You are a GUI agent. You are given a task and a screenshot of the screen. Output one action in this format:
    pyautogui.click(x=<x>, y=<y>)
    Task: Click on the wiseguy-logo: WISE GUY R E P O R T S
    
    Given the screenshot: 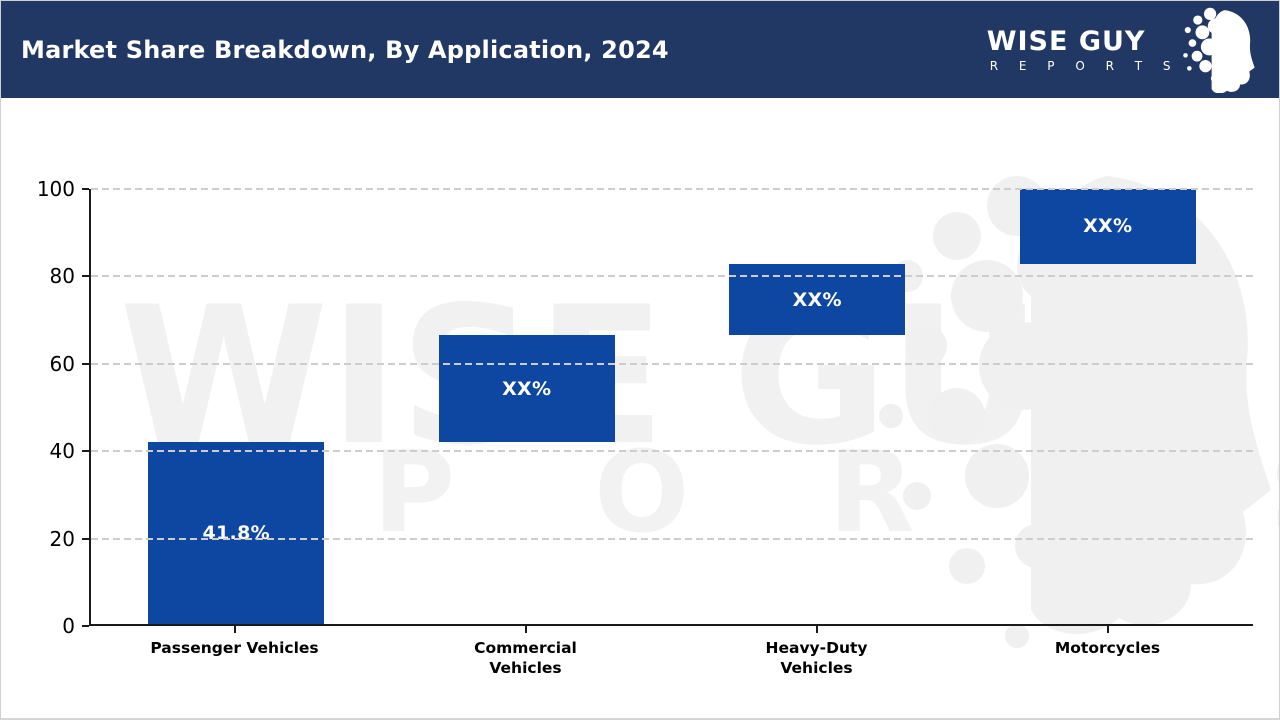 What is the action you would take?
    pyautogui.click(x=1123, y=50)
    